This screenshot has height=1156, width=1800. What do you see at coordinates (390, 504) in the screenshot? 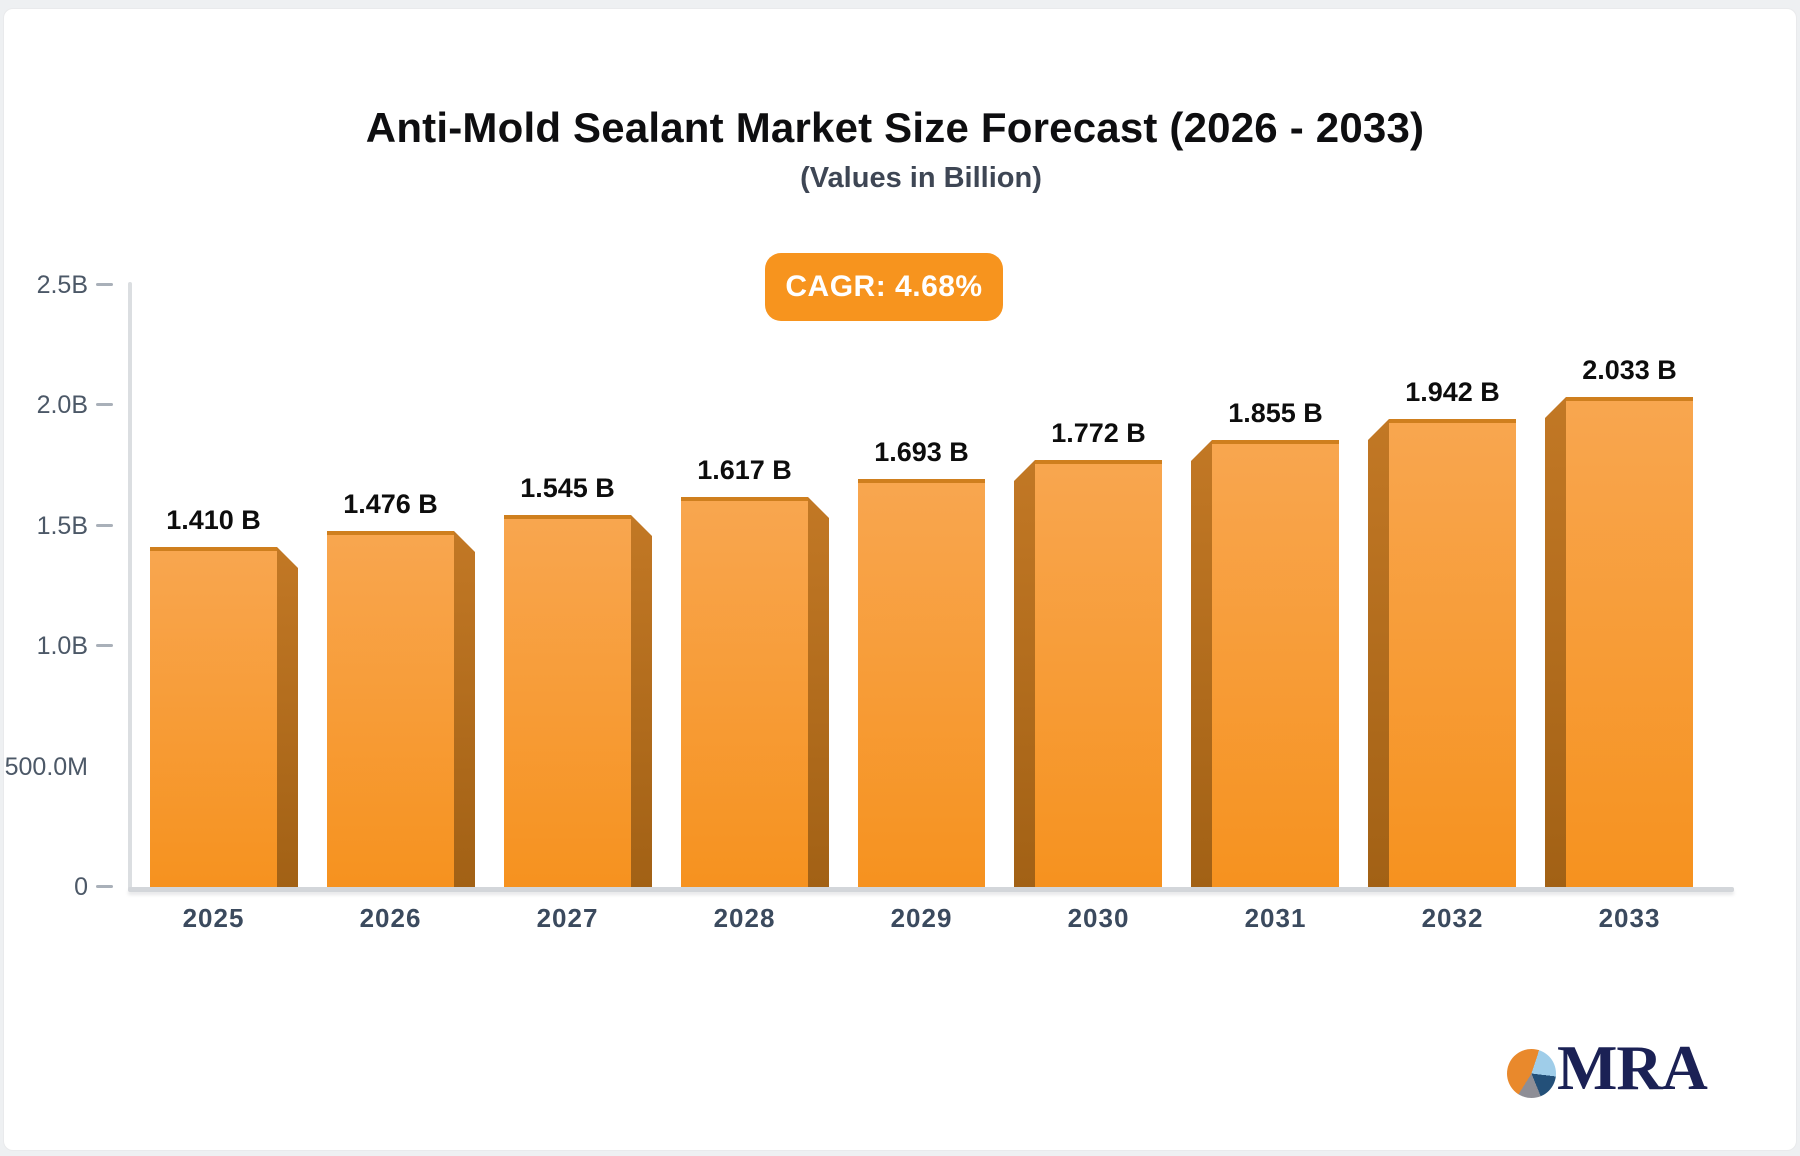
I see `bar-value-label: 1.476 B` at bounding box center [390, 504].